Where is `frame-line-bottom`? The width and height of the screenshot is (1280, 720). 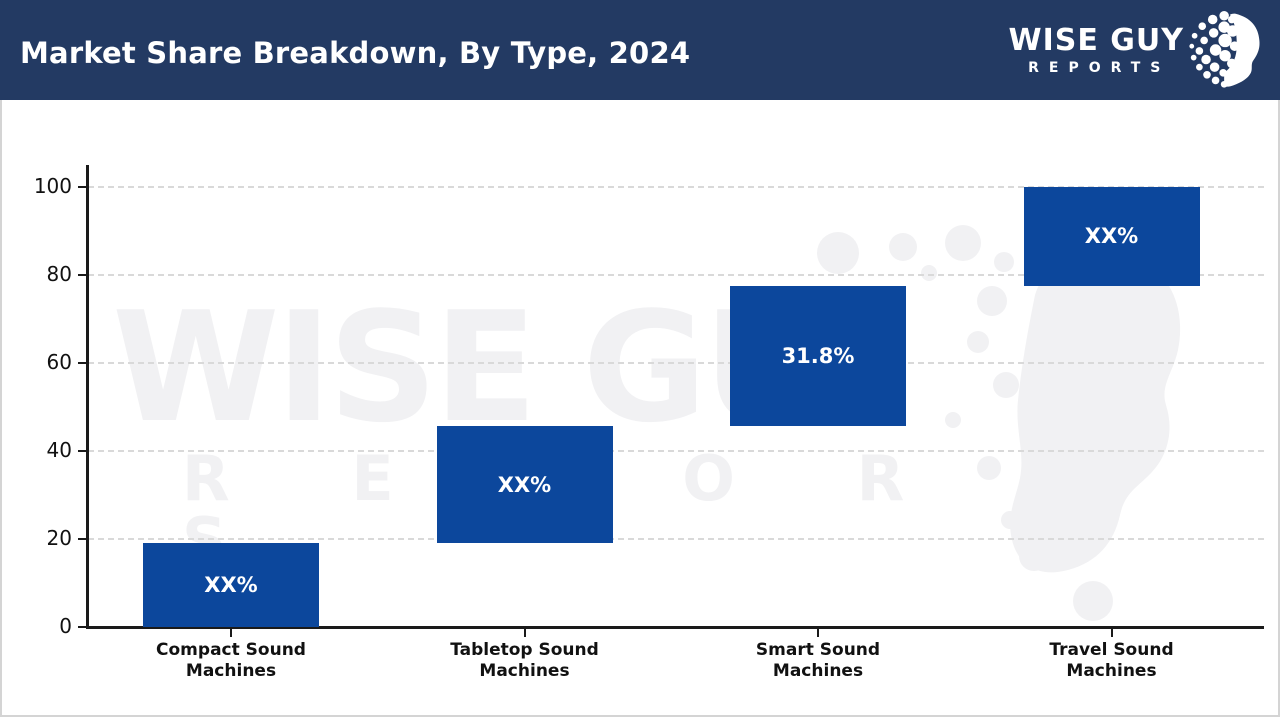
frame-line-bottom is located at coordinates (640, 716).